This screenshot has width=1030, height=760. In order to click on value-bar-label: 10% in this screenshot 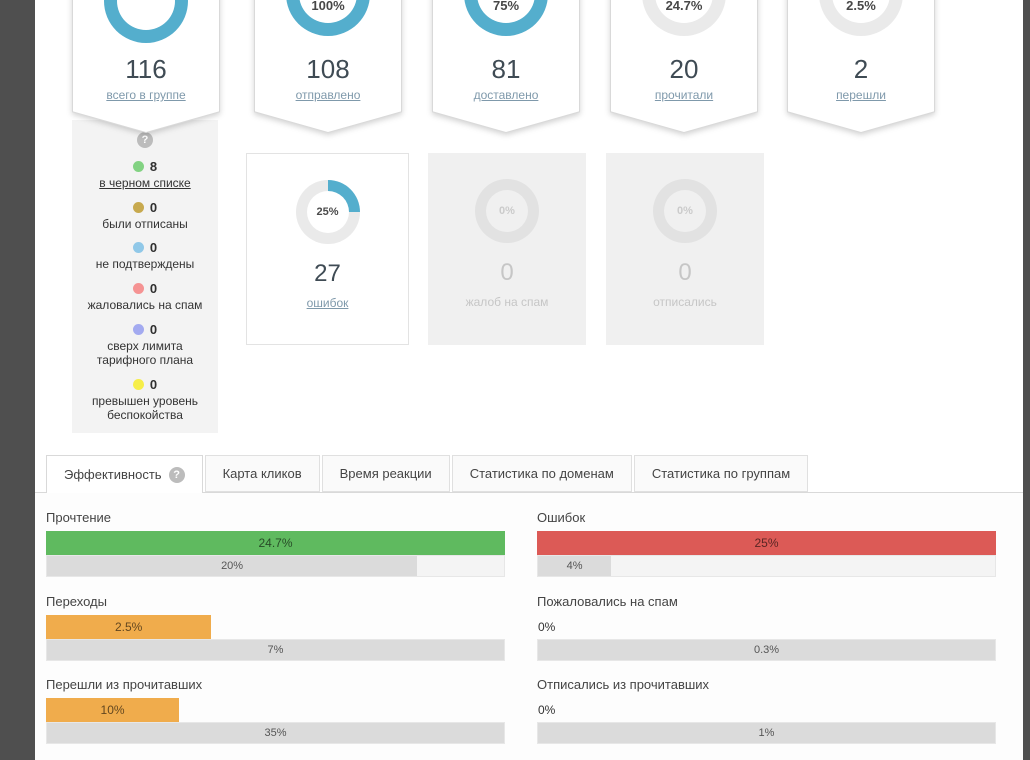, I will do `click(112, 710)`.